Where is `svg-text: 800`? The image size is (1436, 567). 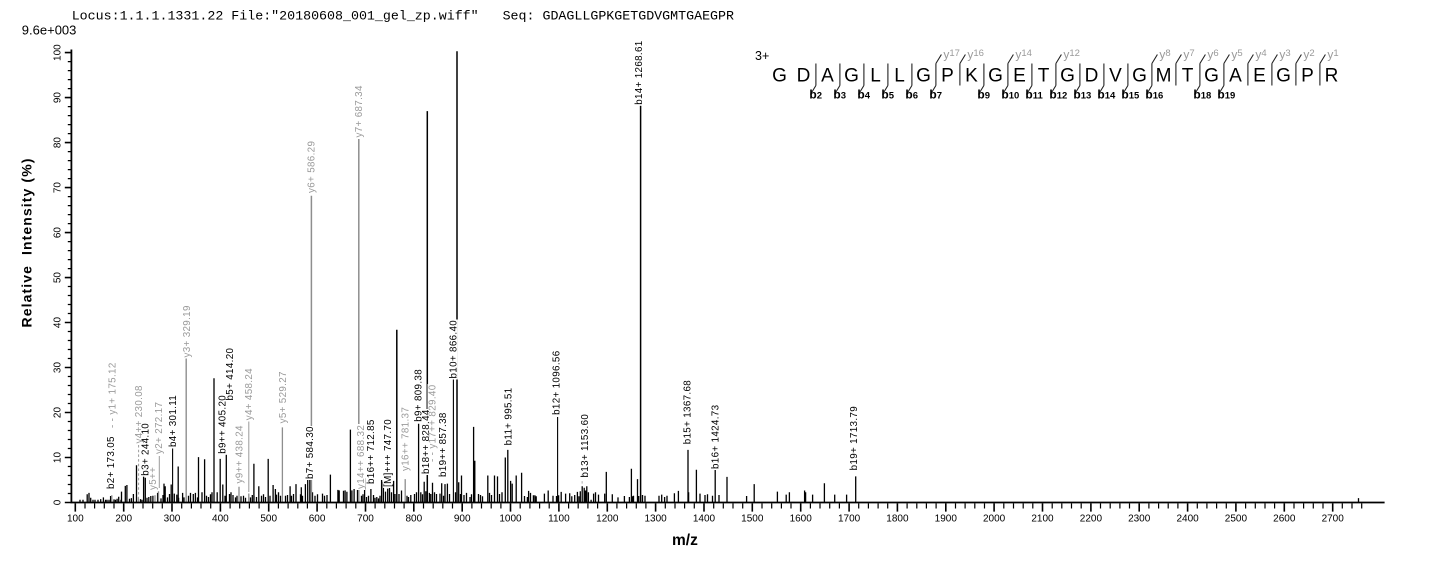
svg-text: 800 is located at coordinates (413, 519).